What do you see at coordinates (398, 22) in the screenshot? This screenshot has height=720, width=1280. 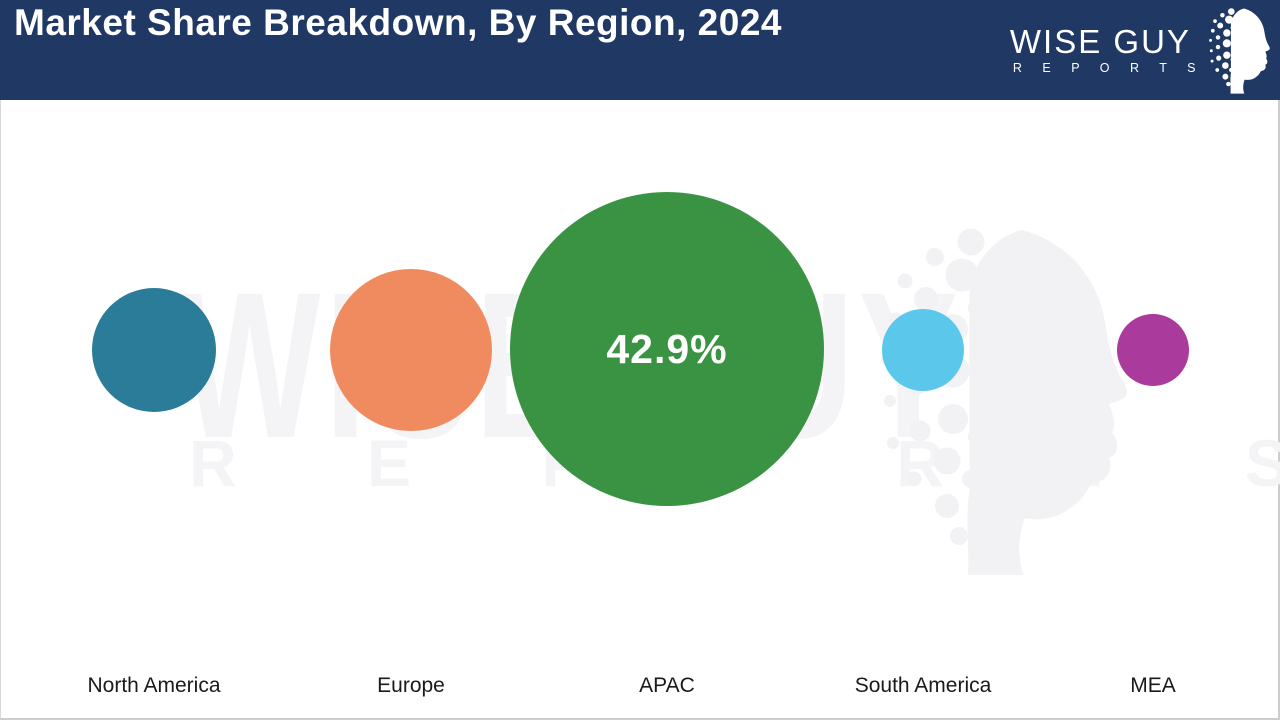 I see `page-title: Market Share Breakdown, By Region, 2024` at bounding box center [398, 22].